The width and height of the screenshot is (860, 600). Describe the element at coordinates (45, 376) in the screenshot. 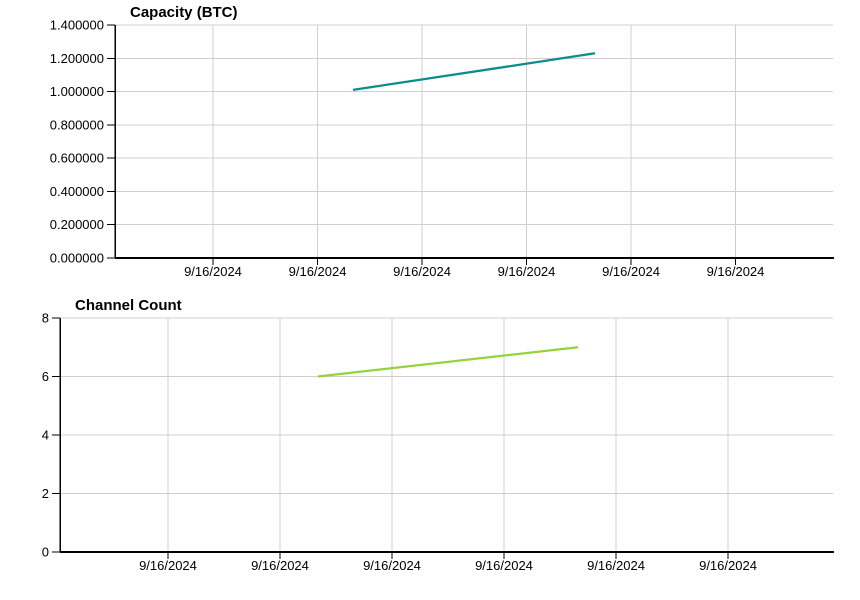

I see `y-tick-label: 6` at that location.